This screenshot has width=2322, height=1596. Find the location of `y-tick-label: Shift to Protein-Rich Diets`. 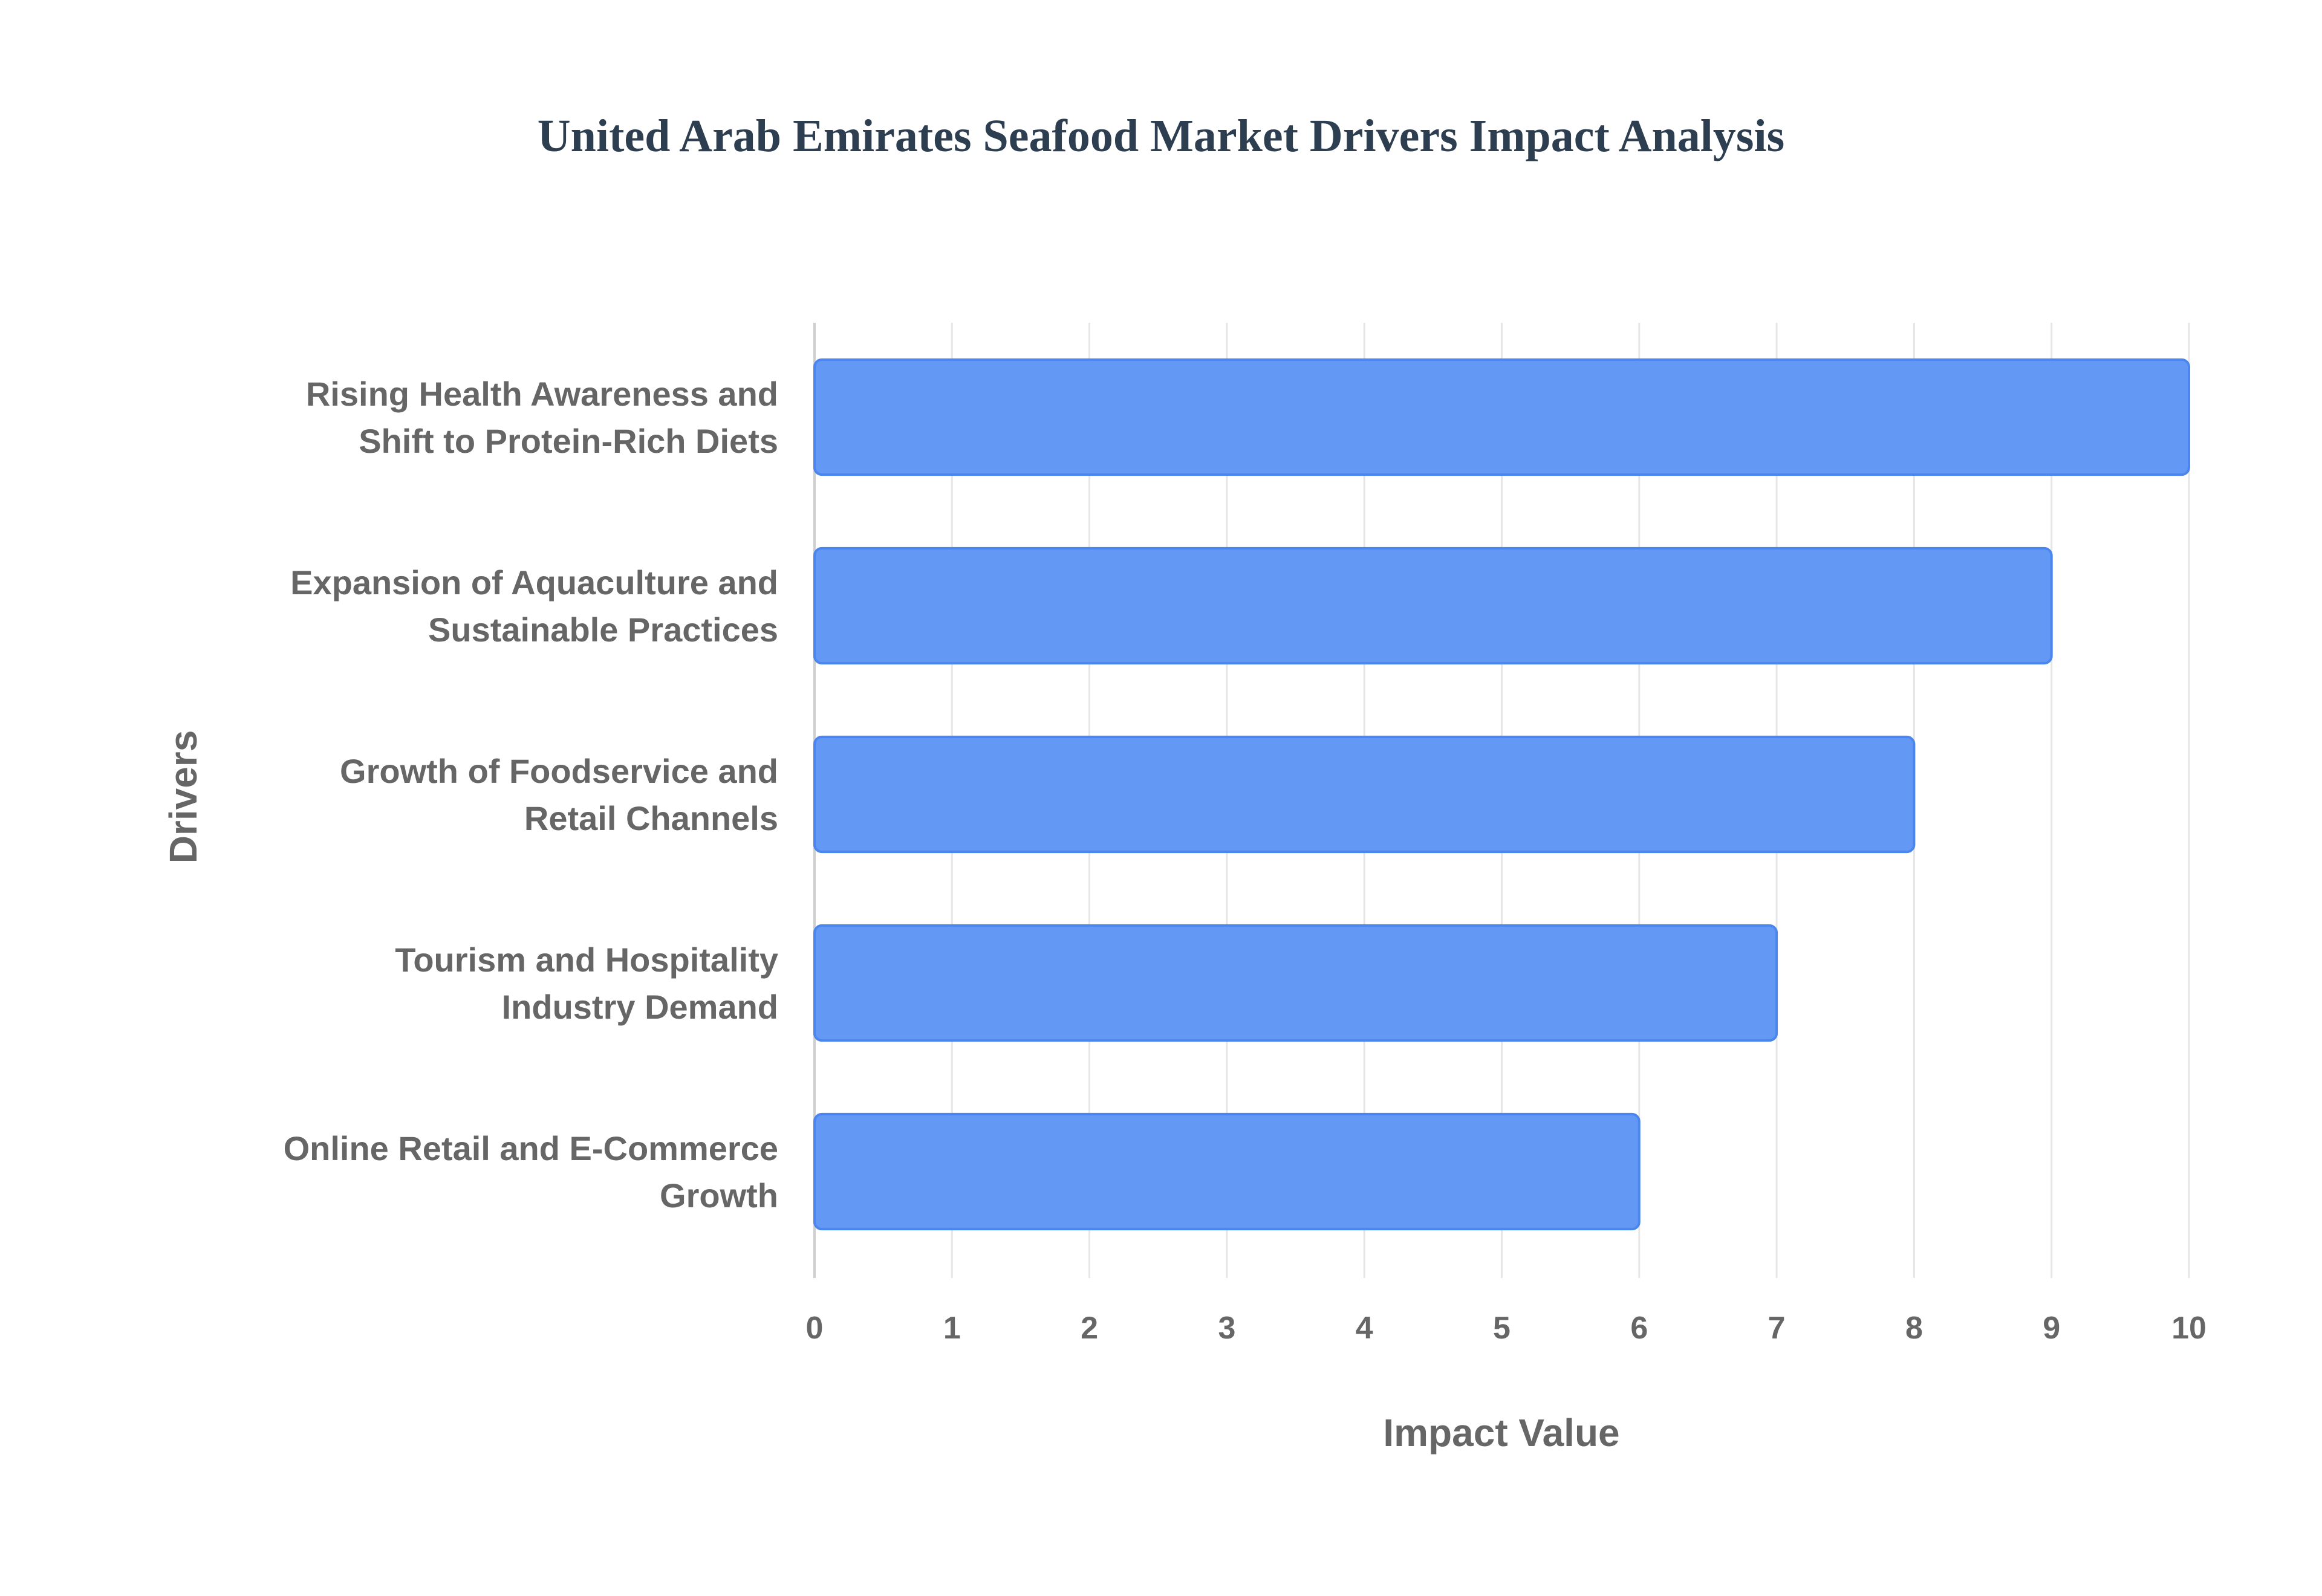

y-tick-label: Shift to Protein-Rich Diets is located at coordinates (568, 441).